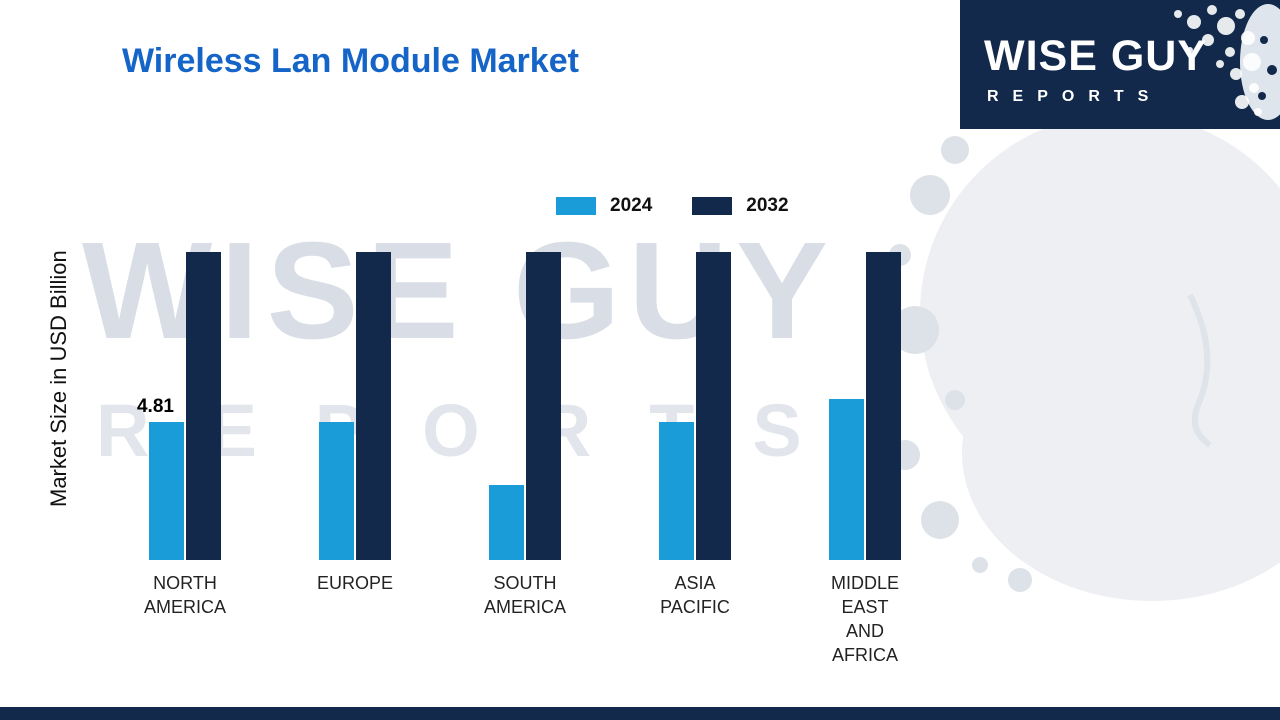 The image size is (1280, 720). What do you see at coordinates (740, 206) in the screenshot?
I see `legend-item-2032: 2032` at bounding box center [740, 206].